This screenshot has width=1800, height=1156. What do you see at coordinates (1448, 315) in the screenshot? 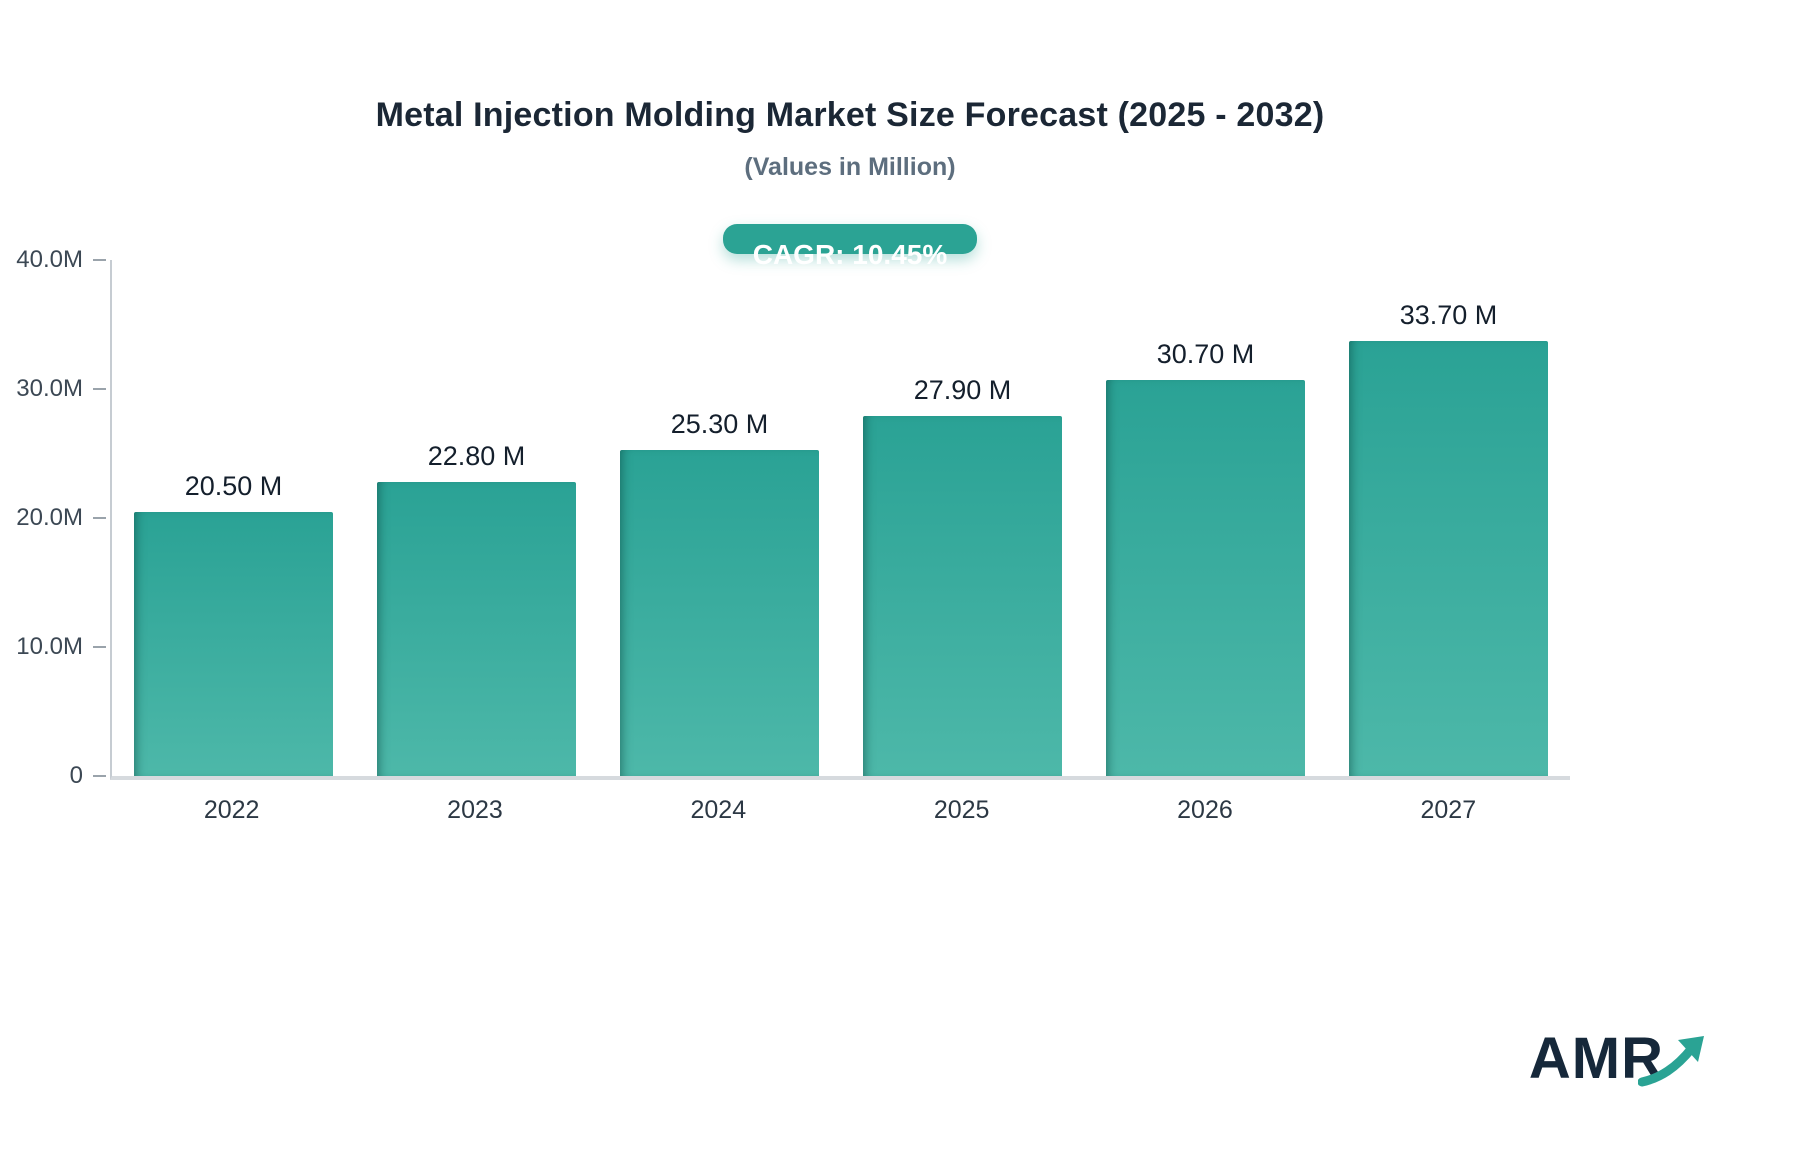
I see `bar-value-label: 33.70 M` at bounding box center [1448, 315].